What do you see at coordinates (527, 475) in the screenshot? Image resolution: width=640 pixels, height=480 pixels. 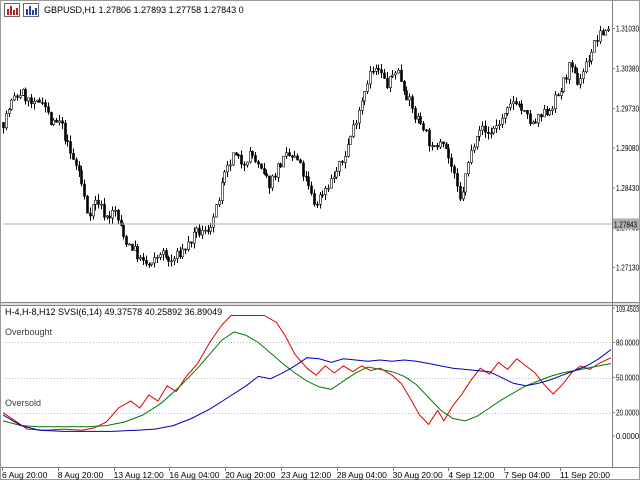 I see `time-axis-label: 7 Sep 04:00` at bounding box center [527, 475].